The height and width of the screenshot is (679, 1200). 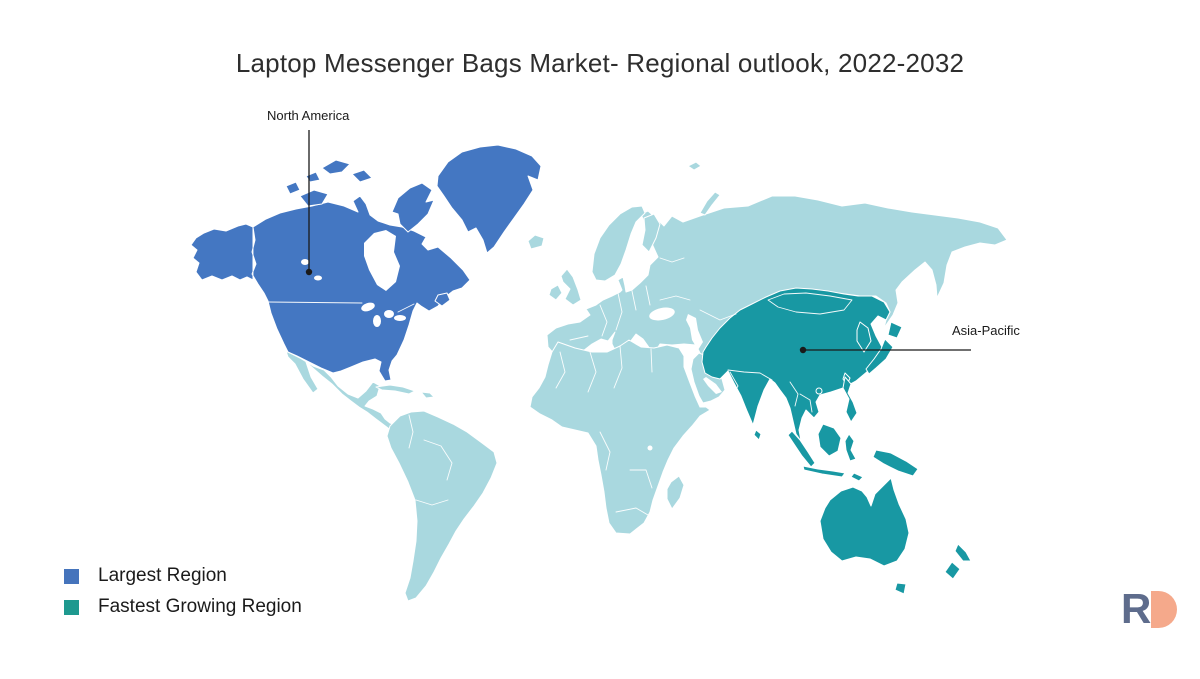 I want to click on china-south-asia-shape, so click(x=796, y=364).